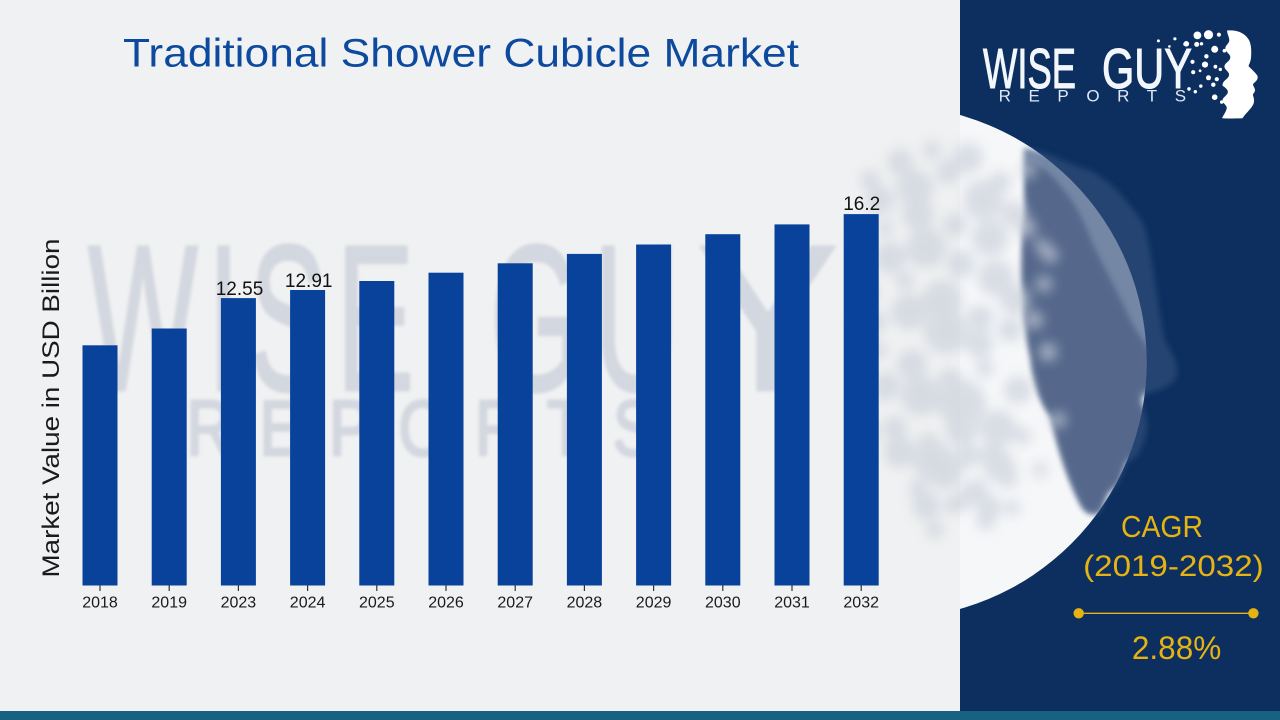  I want to click on svg-text: 2023, so click(239, 603).